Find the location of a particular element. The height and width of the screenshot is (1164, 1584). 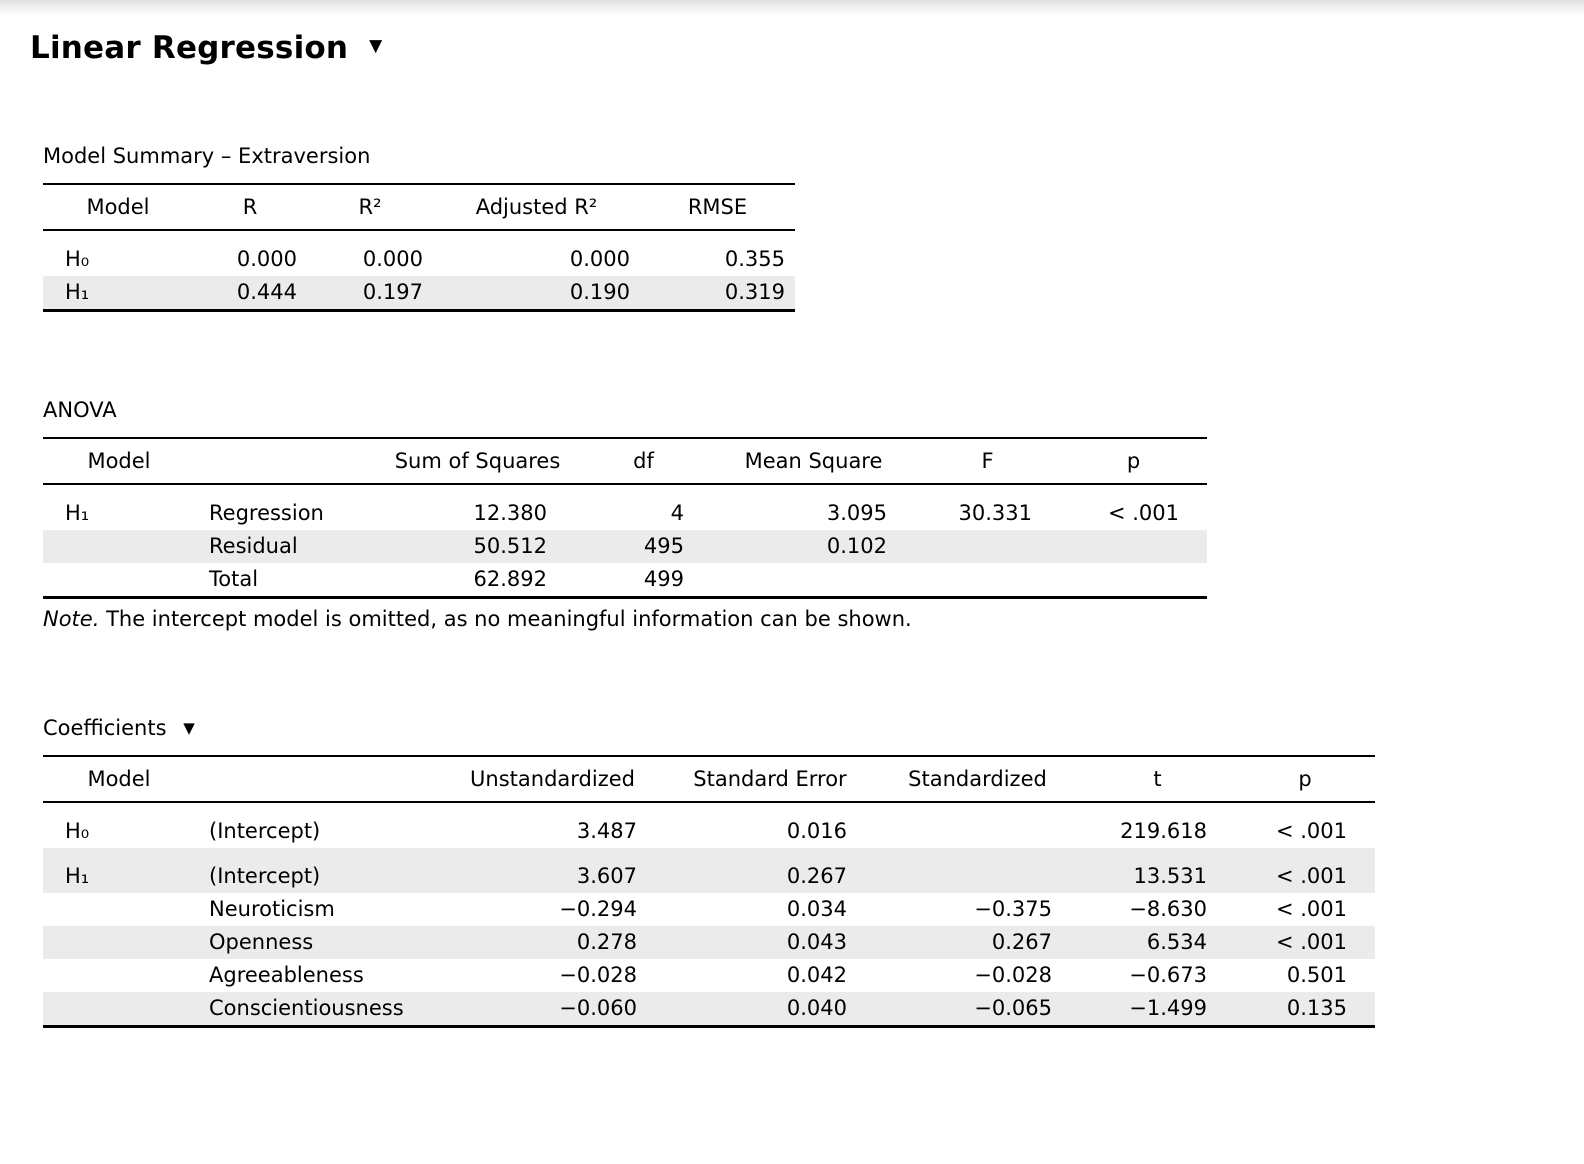

column-header: Unstandardized is located at coordinates (552, 779).